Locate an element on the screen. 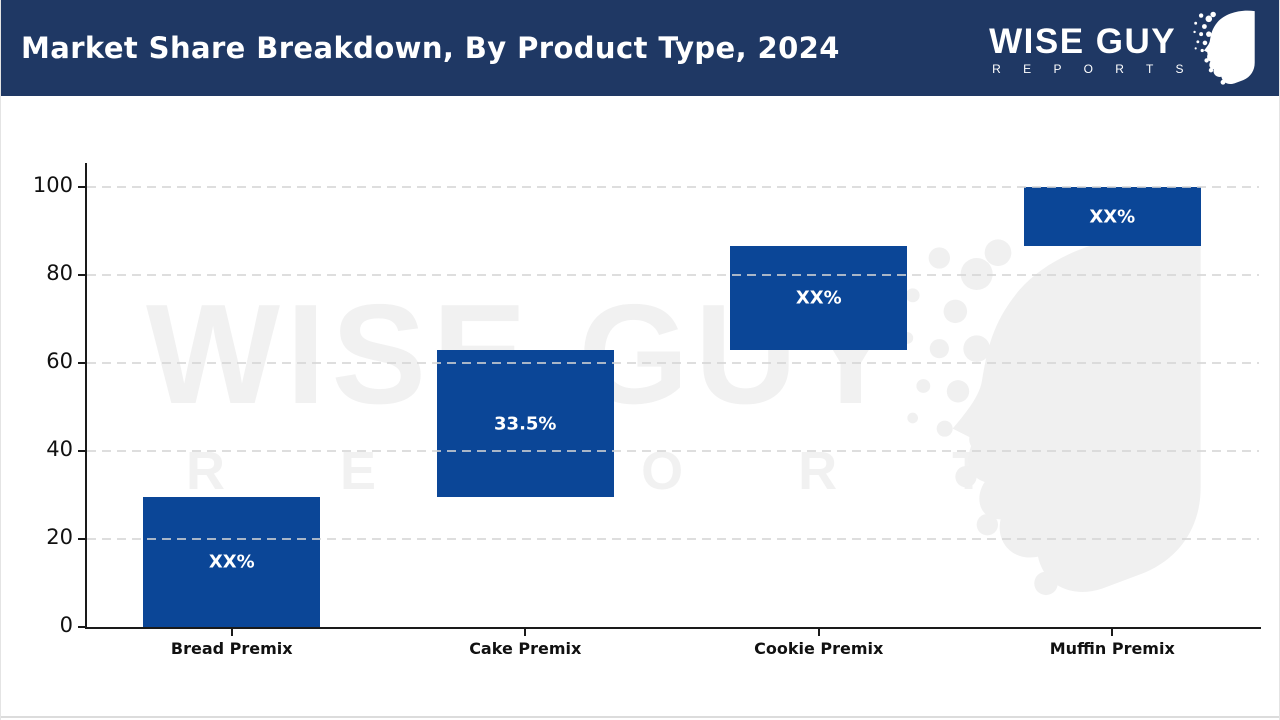 The image size is (1280, 720). x-tick-cookie-premix is located at coordinates (818, 632).